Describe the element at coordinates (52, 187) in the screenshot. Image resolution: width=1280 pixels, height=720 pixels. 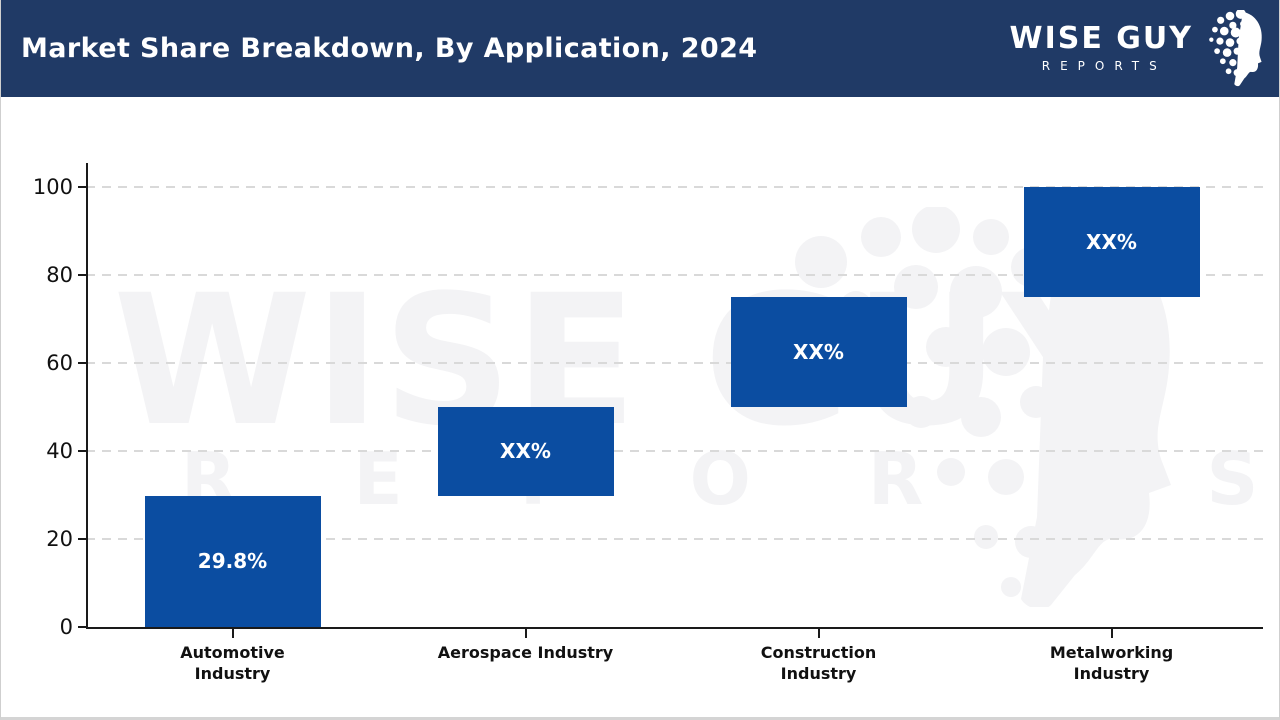
I see `y-tick-label: 100` at that location.